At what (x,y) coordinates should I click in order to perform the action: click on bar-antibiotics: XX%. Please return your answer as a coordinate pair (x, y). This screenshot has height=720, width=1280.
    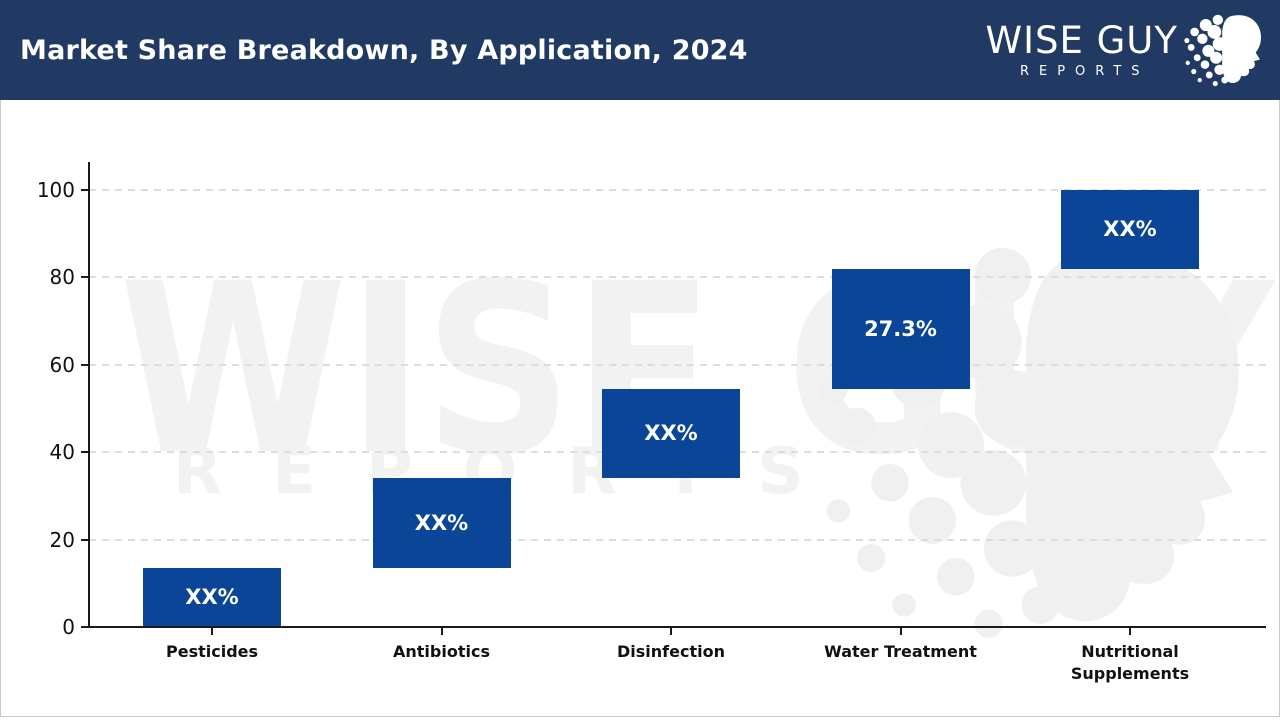
    Looking at the image, I should click on (441, 522).